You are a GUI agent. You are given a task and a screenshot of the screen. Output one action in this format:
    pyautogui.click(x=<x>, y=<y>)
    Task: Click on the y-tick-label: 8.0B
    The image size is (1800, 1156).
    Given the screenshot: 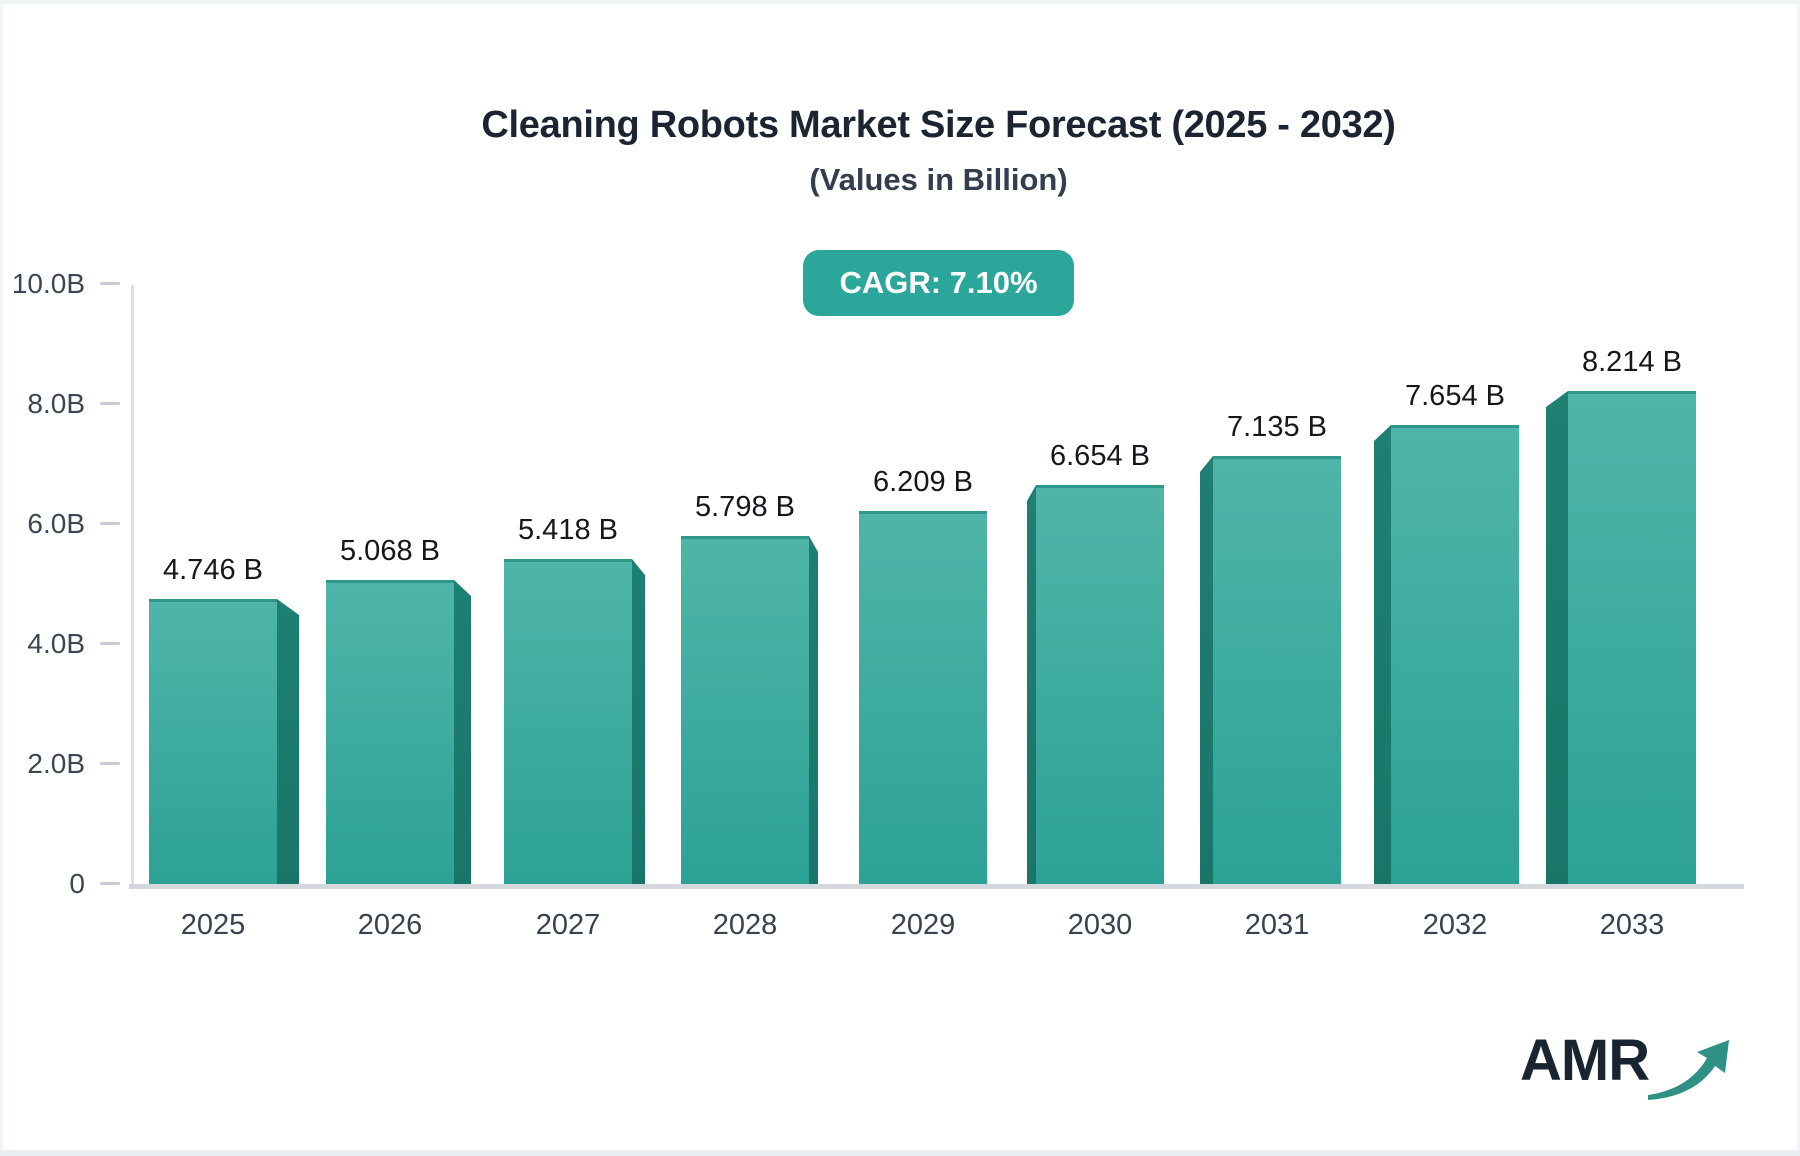 What is the action you would take?
    pyautogui.click(x=56, y=403)
    